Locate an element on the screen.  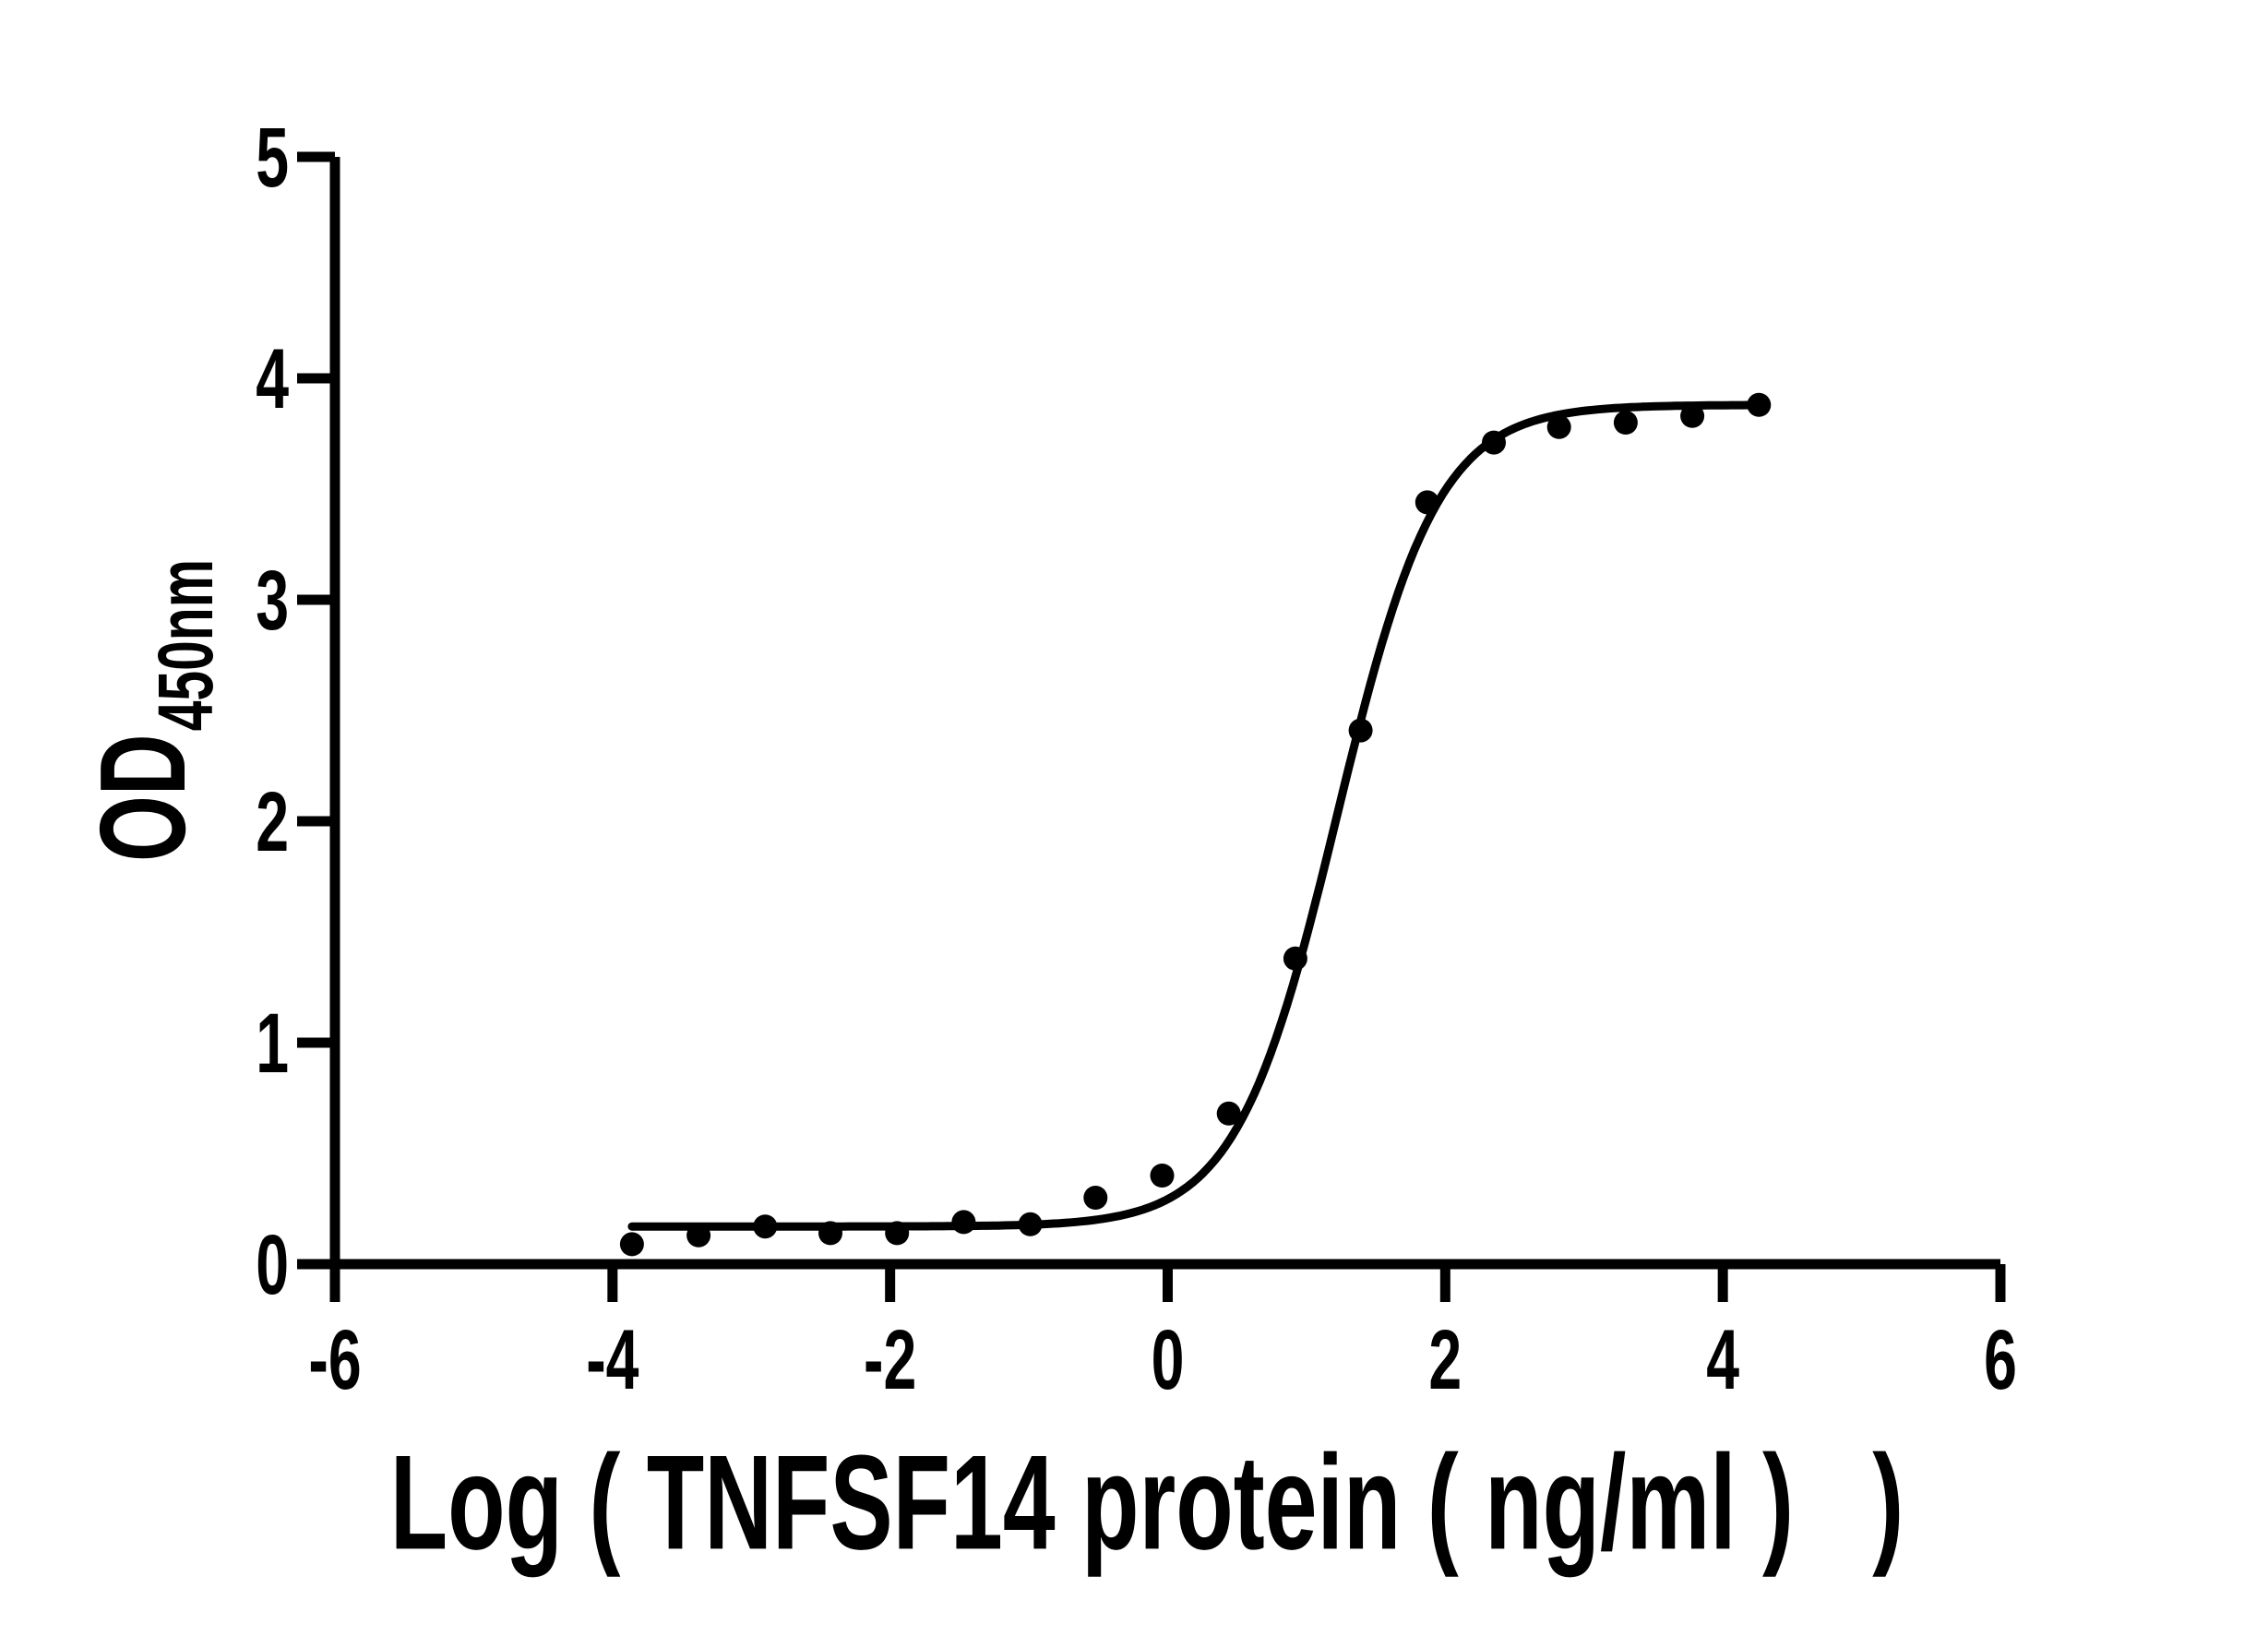
y-axis-title: OD 450nm is located at coordinates (153, 710).